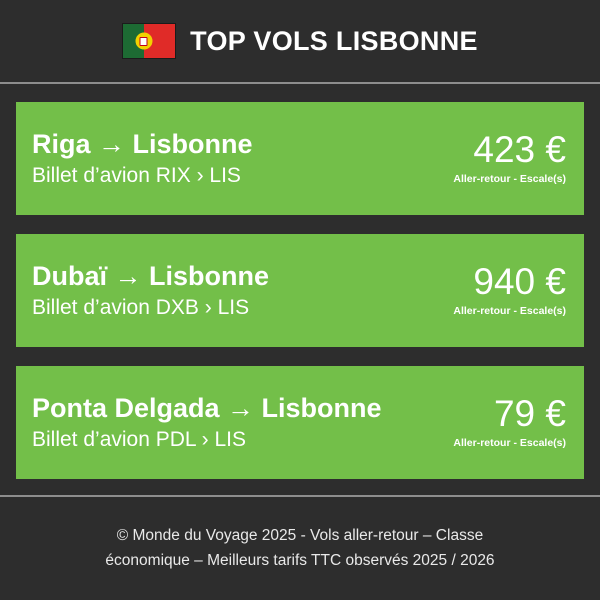 The image size is (600, 600). I want to click on flight-card-info: Riga → Lisbonne Billet d’avion RIX › LIS, so click(142, 158).